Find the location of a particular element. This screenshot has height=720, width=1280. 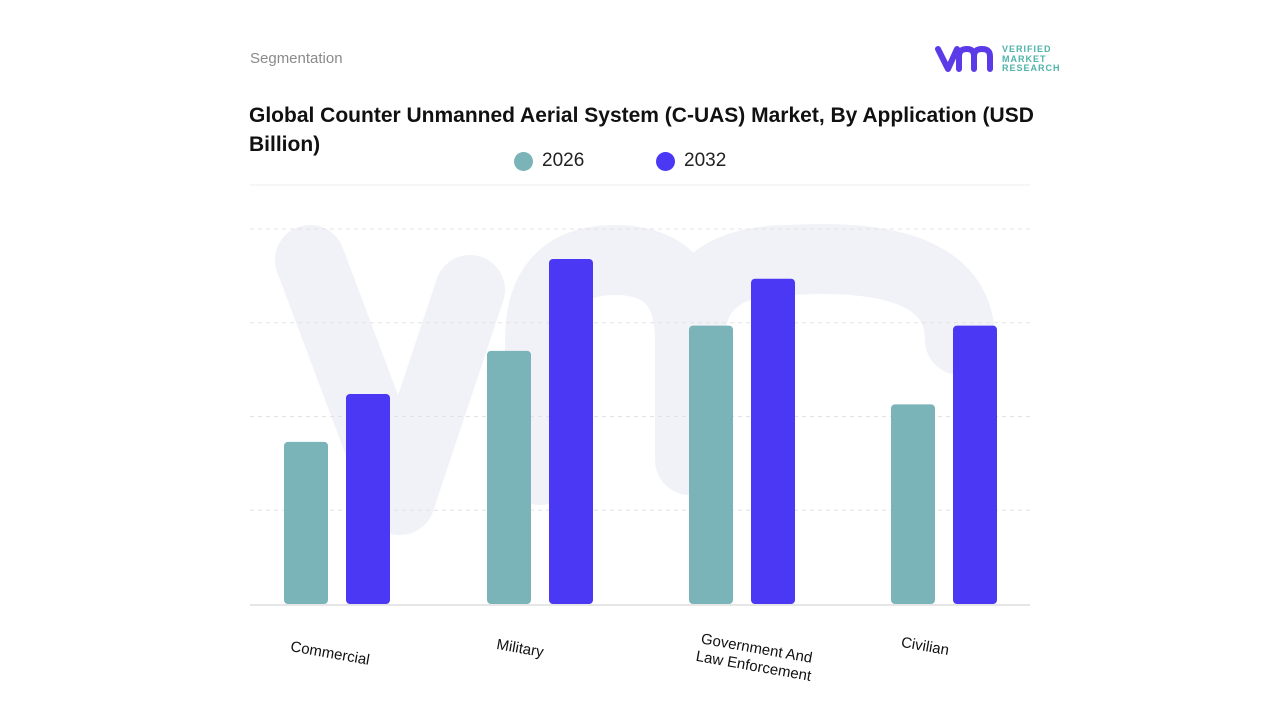

bar-2032-commercial is located at coordinates (368, 499).